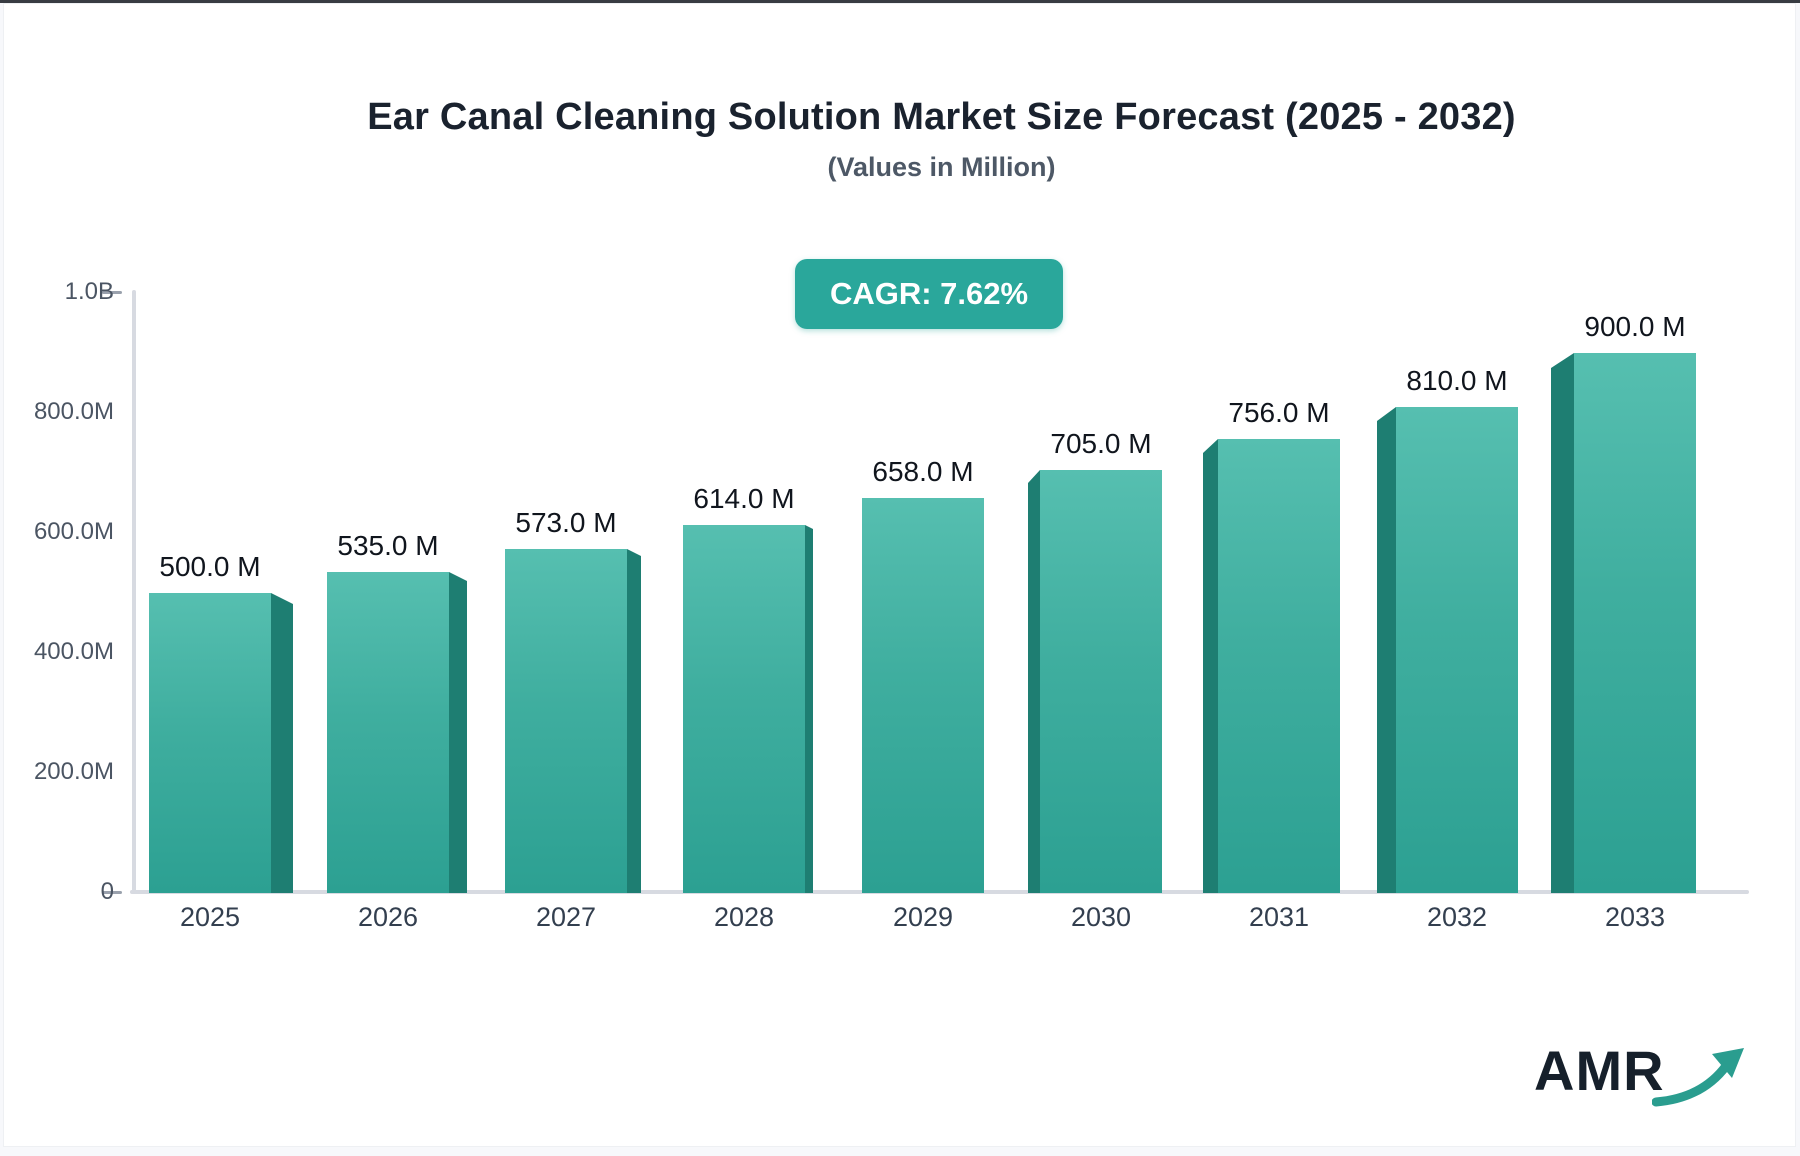 The image size is (1800, 1156). I want to click on x-axis-label: 2033, so click(1635, 917).